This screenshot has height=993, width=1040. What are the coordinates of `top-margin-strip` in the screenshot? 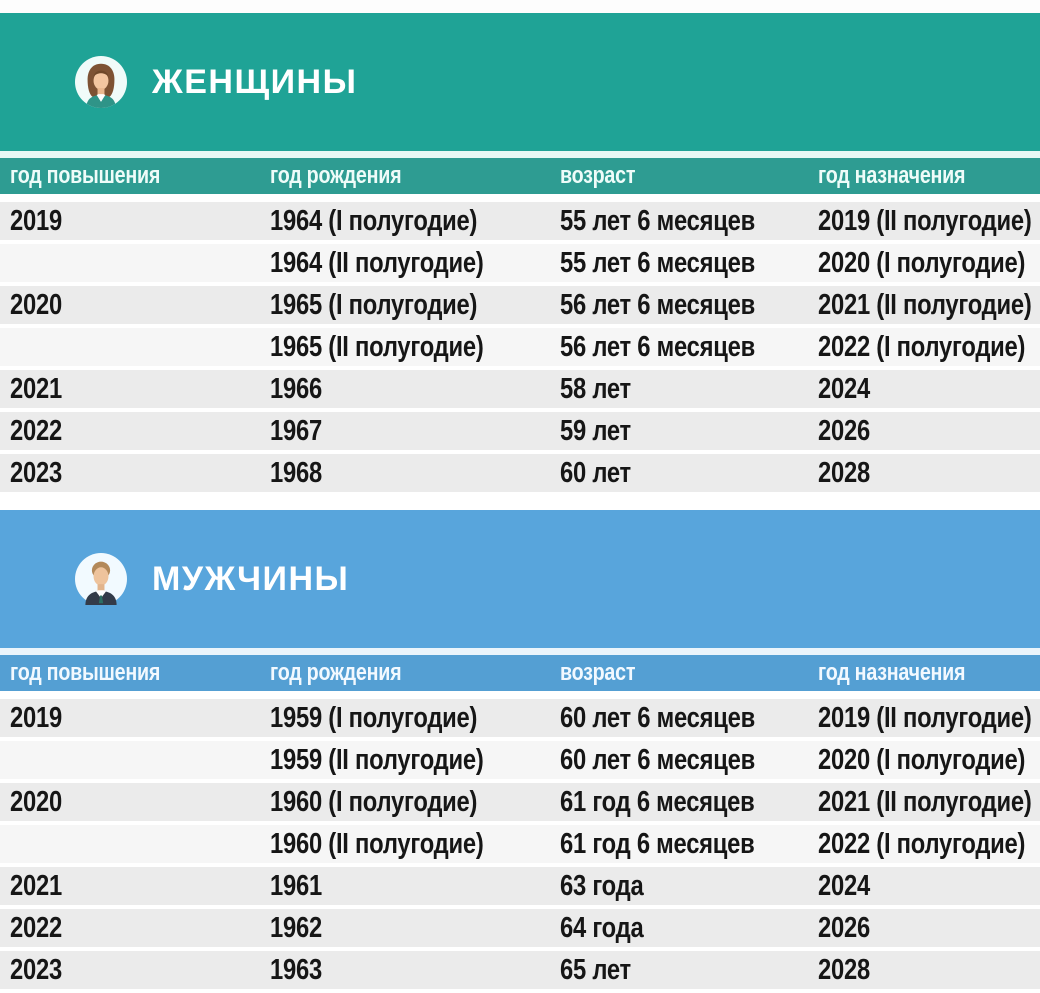 It's located at (520, 6).